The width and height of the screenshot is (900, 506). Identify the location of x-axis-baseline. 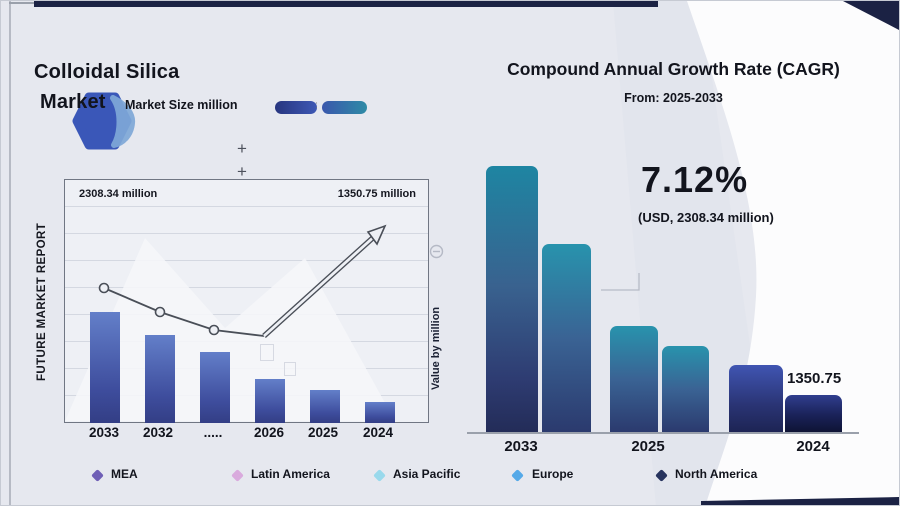
(663, 433).